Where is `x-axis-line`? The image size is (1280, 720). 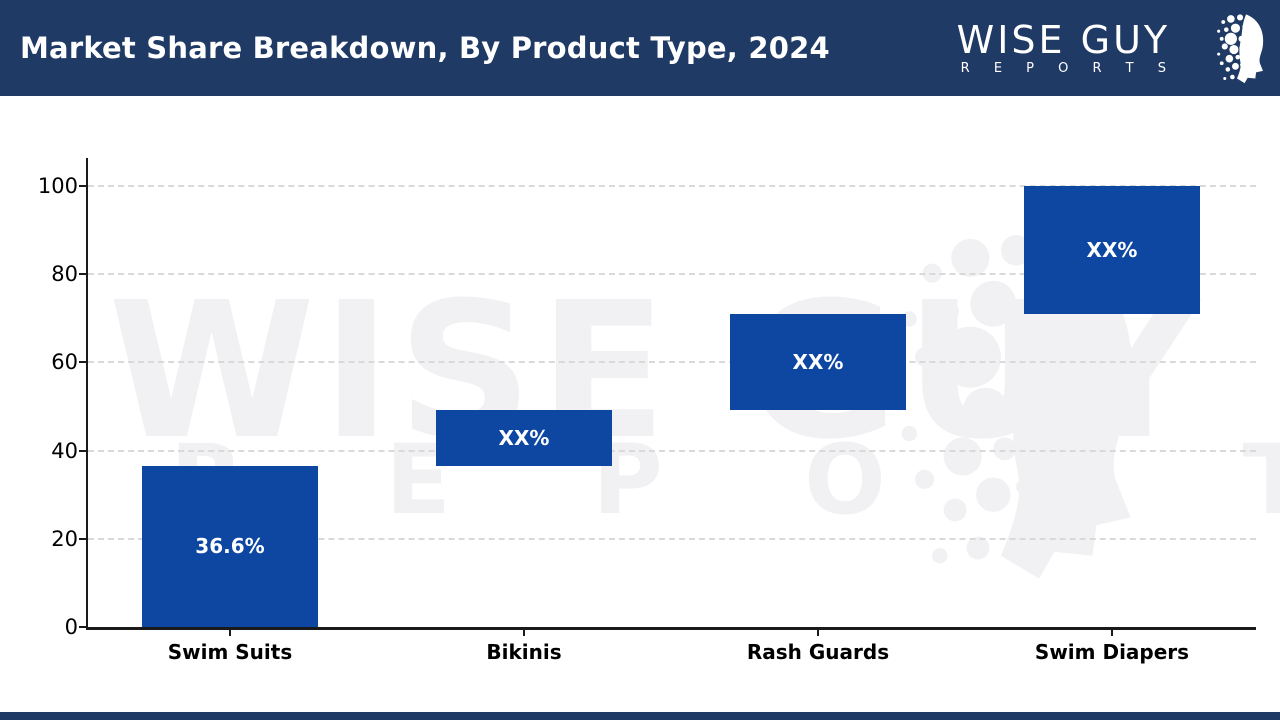
x-axis-line is located at coordinates (671, 628).